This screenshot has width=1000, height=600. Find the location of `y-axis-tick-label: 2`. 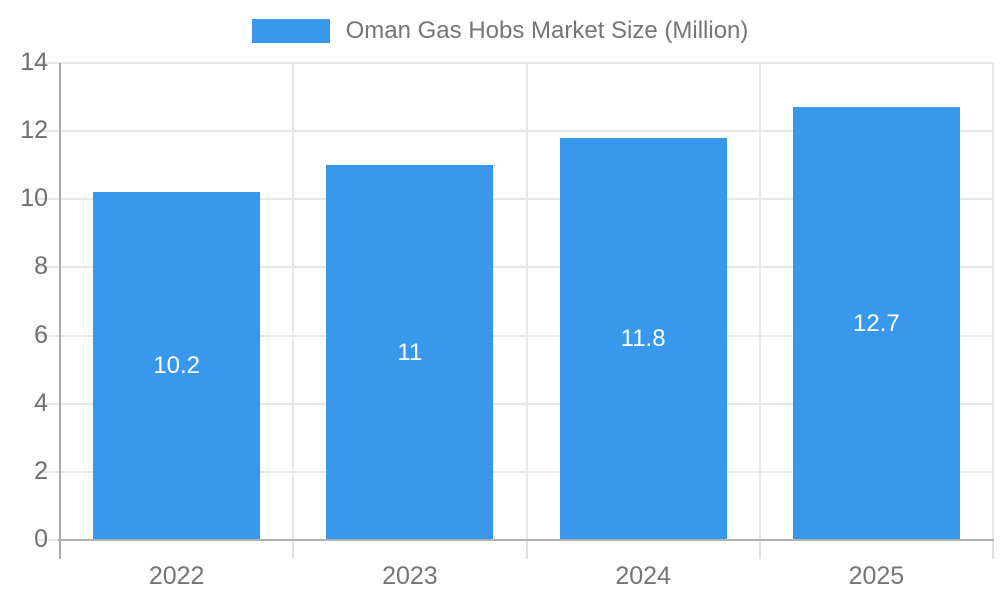

y-axis-tick-label: 2 is located at coordinates (41, 470).